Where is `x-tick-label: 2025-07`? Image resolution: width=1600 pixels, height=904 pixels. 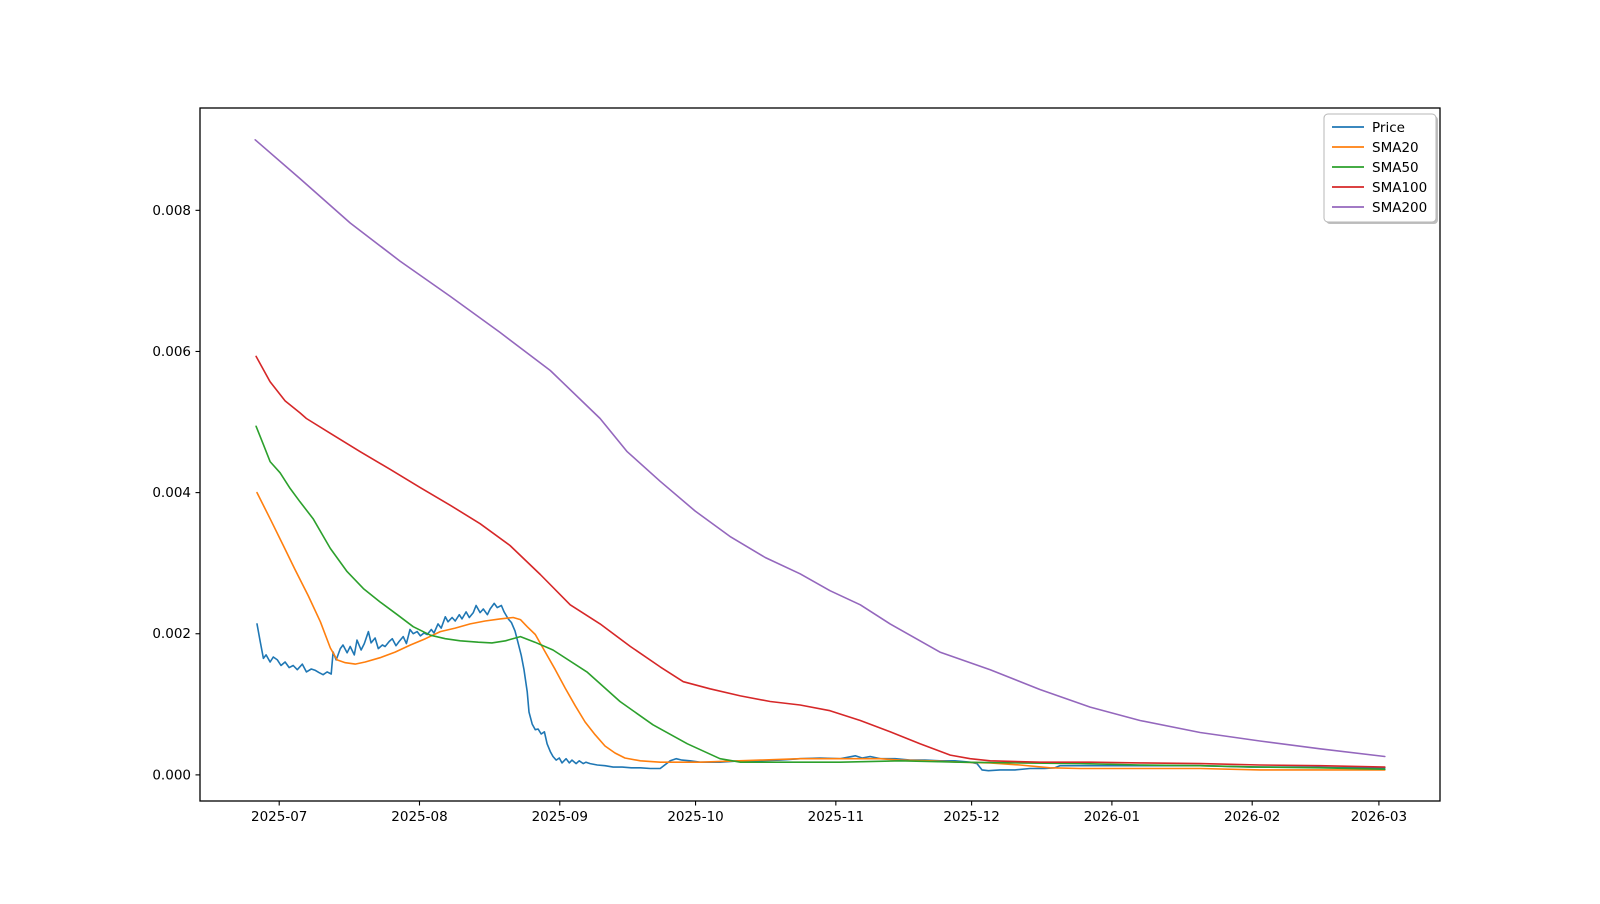
x-tick-label: 2025-07 is located at coordinates (279, 817).